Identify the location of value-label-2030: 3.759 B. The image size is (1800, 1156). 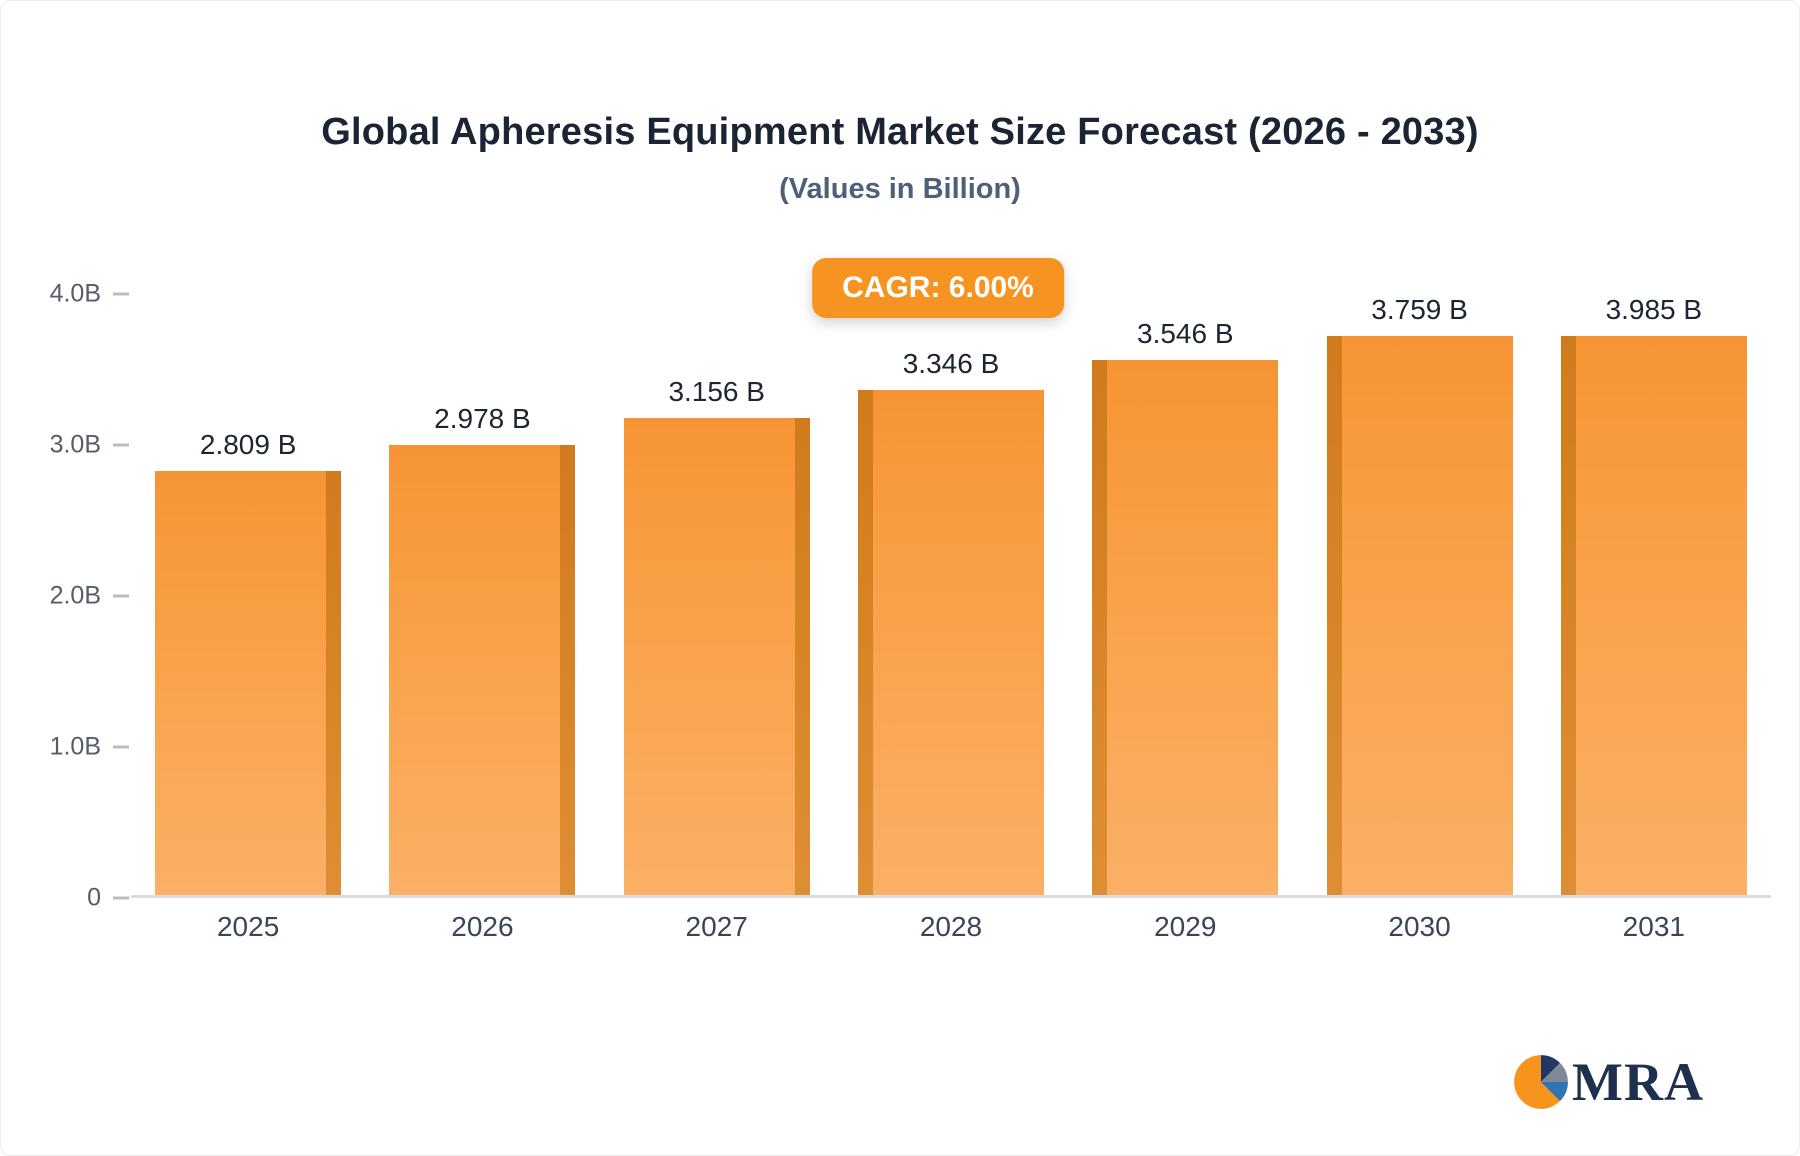
(1419, 309).